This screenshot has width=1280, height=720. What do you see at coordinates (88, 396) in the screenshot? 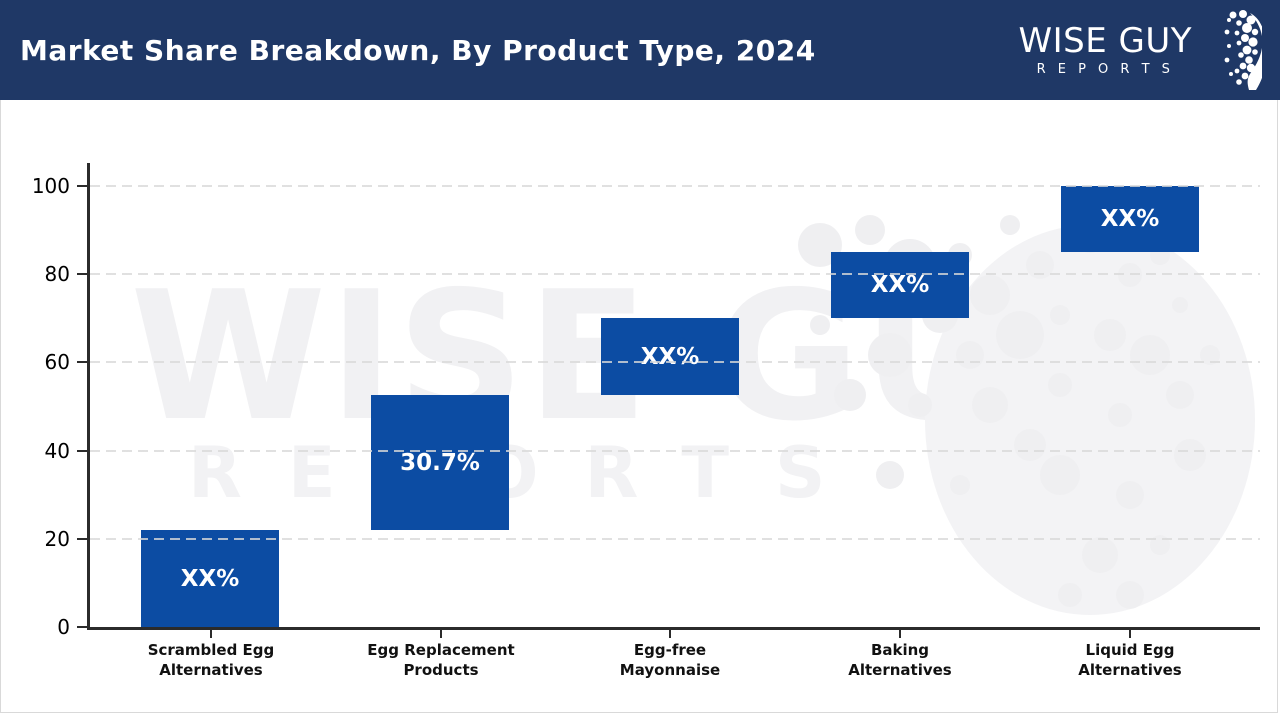
I see `y-axis-spine` at bounding box center [88, 396].